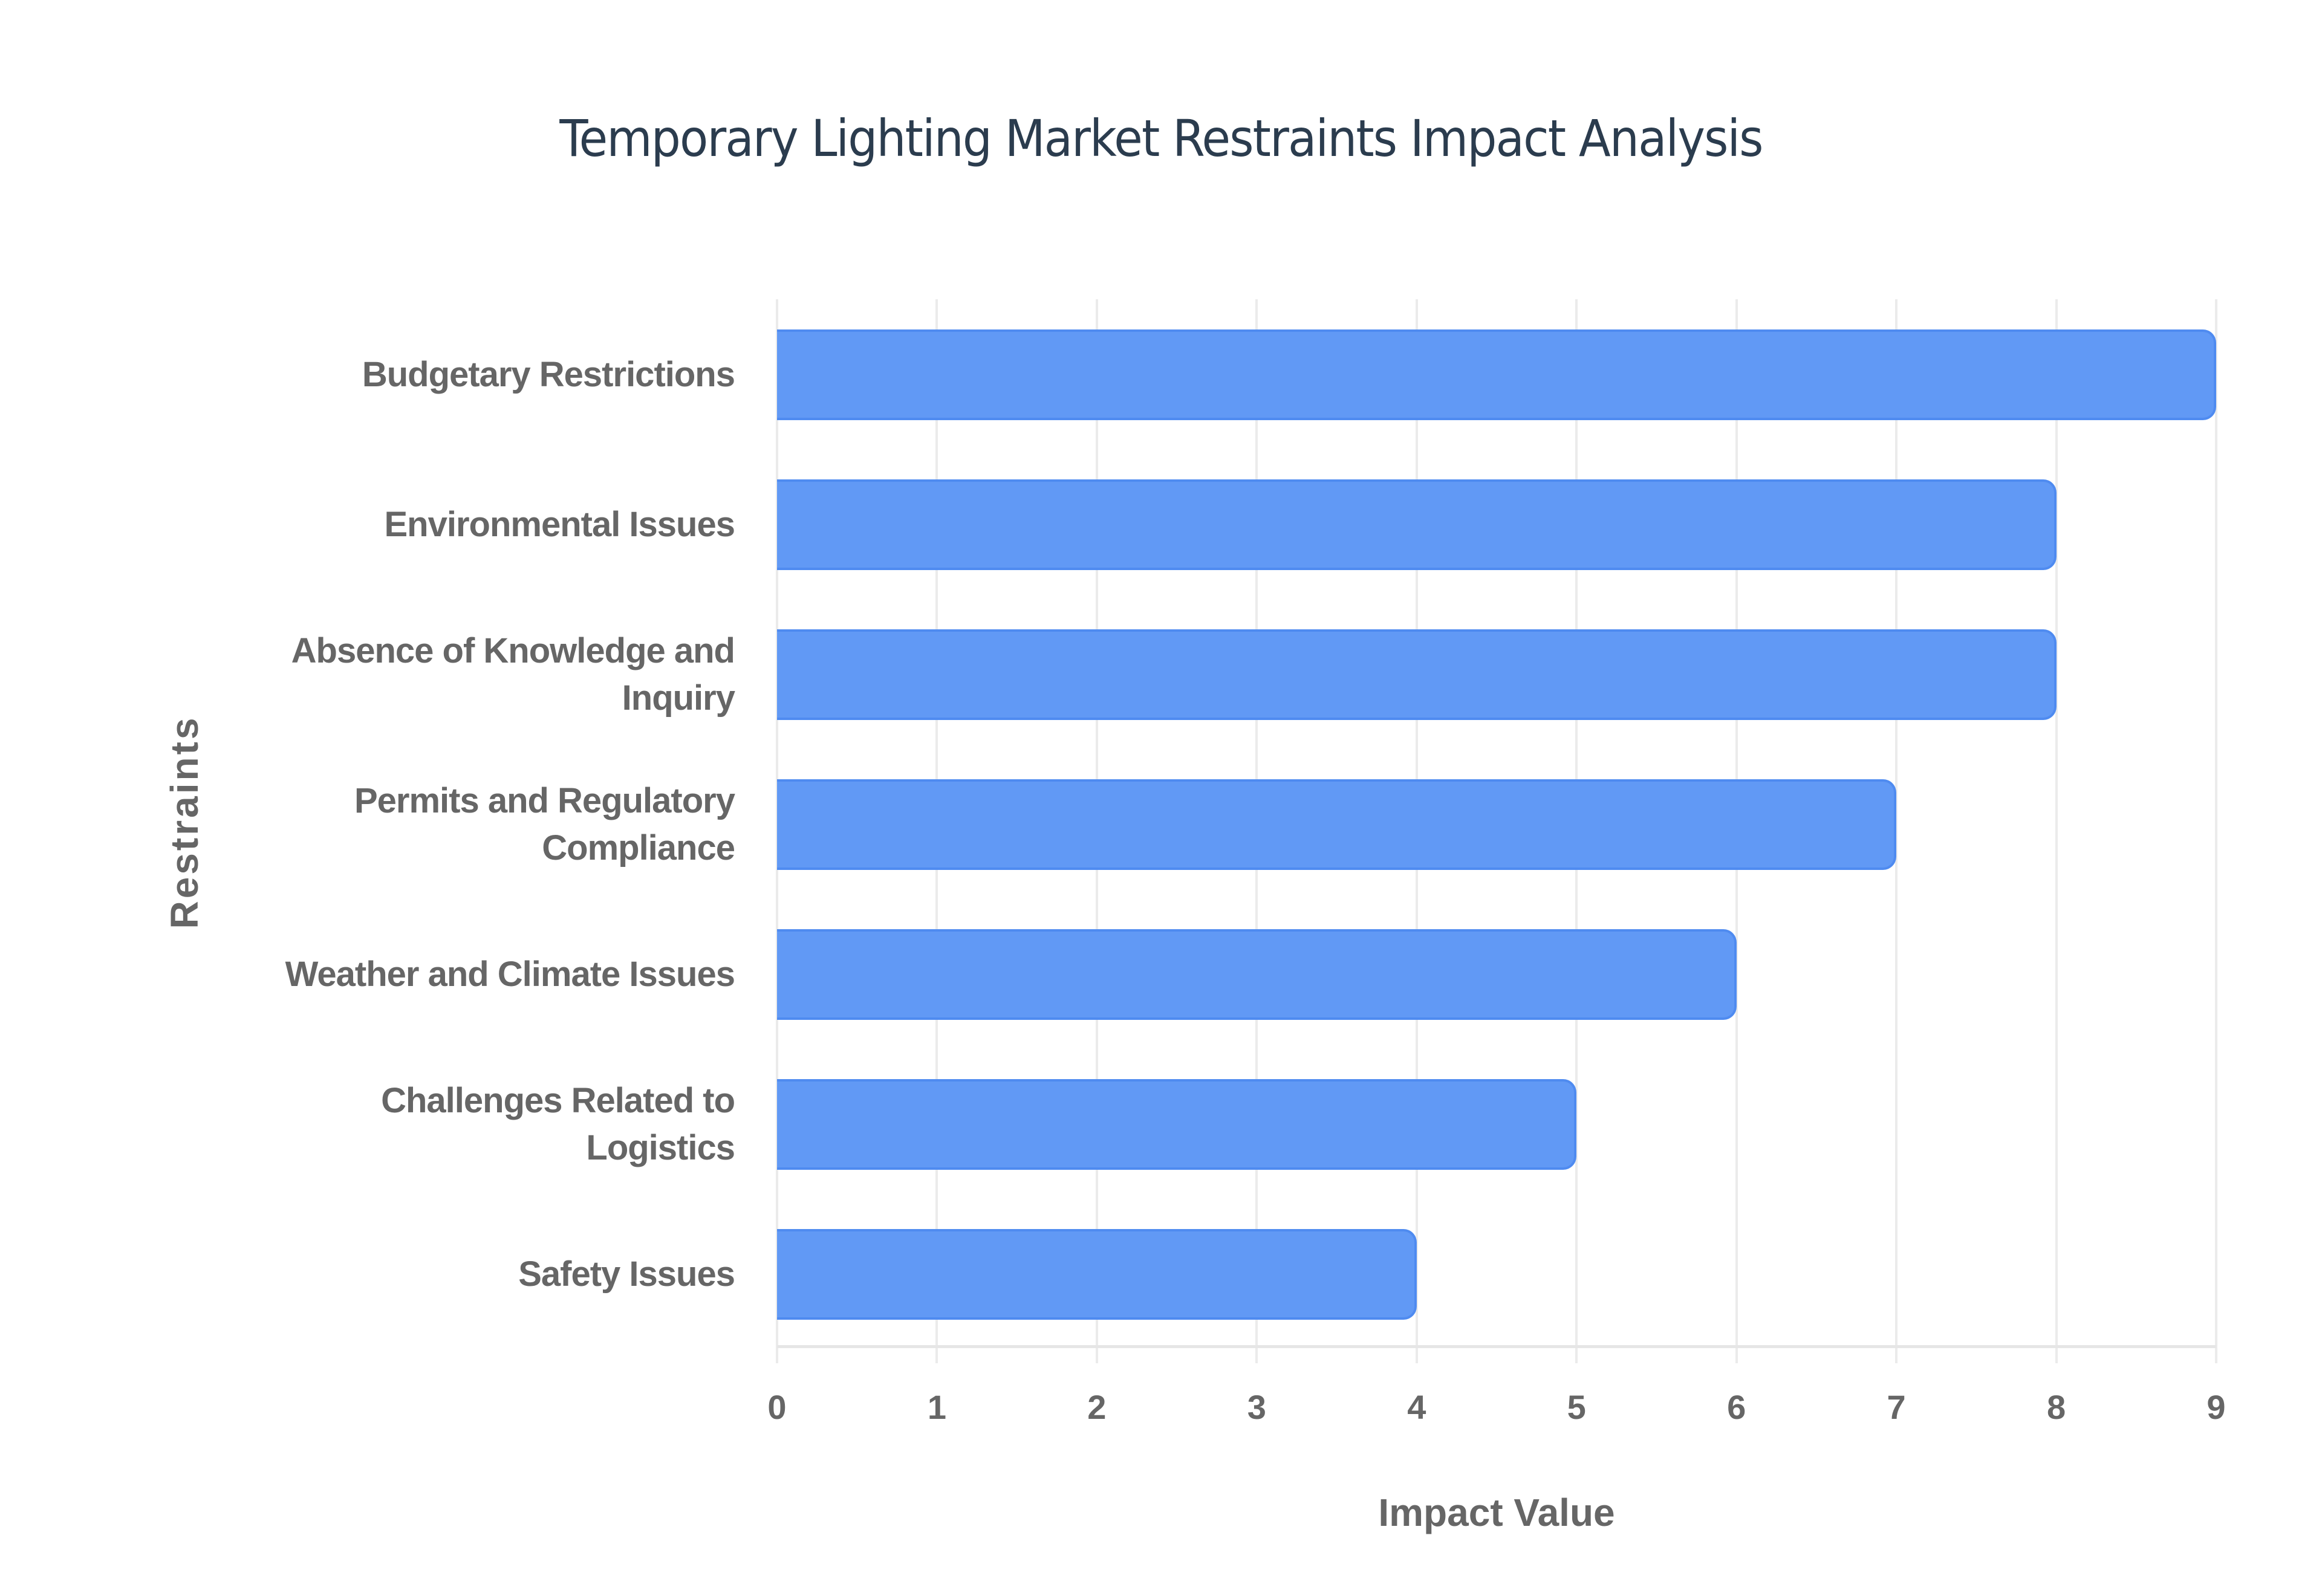  Describe the element at coordinates (544, 824) in the screenshot. I see `y-category-label: Permits and Regulatory Compliance` at that location.